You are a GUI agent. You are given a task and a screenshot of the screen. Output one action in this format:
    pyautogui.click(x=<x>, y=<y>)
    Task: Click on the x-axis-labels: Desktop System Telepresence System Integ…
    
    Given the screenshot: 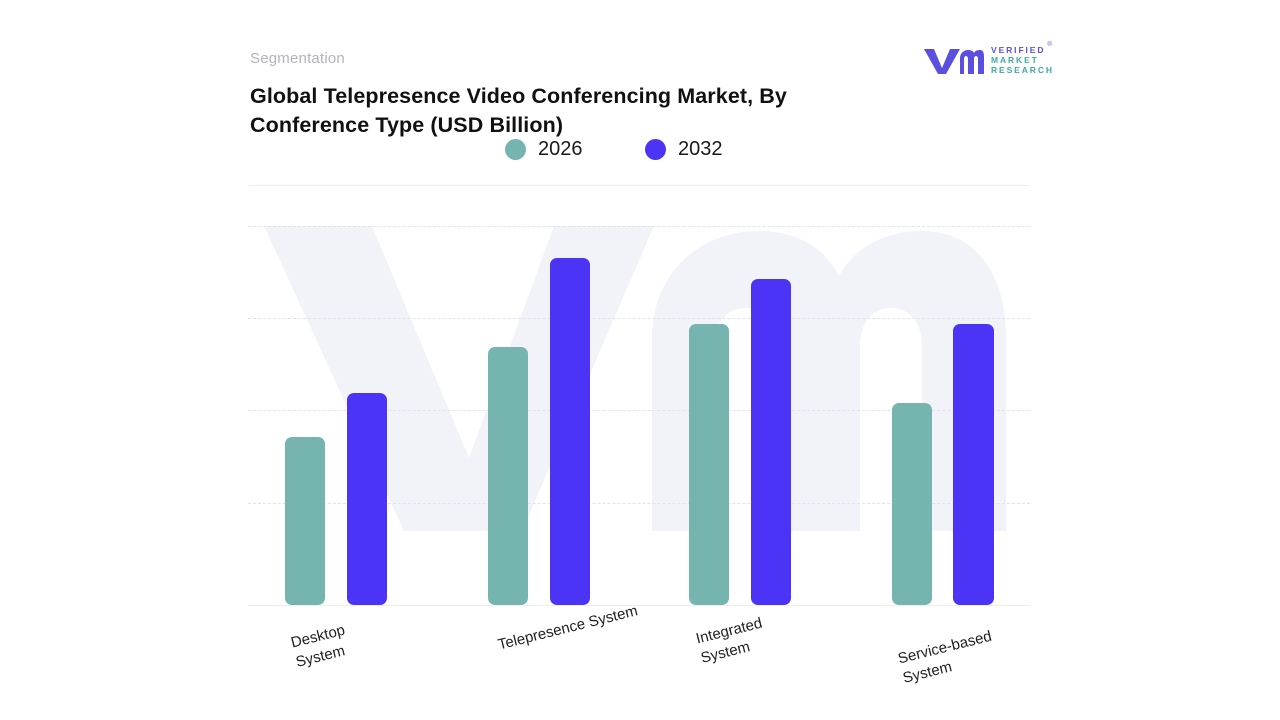 What is the action you would take?
    pyautogui.click(x=643, y=655)
    